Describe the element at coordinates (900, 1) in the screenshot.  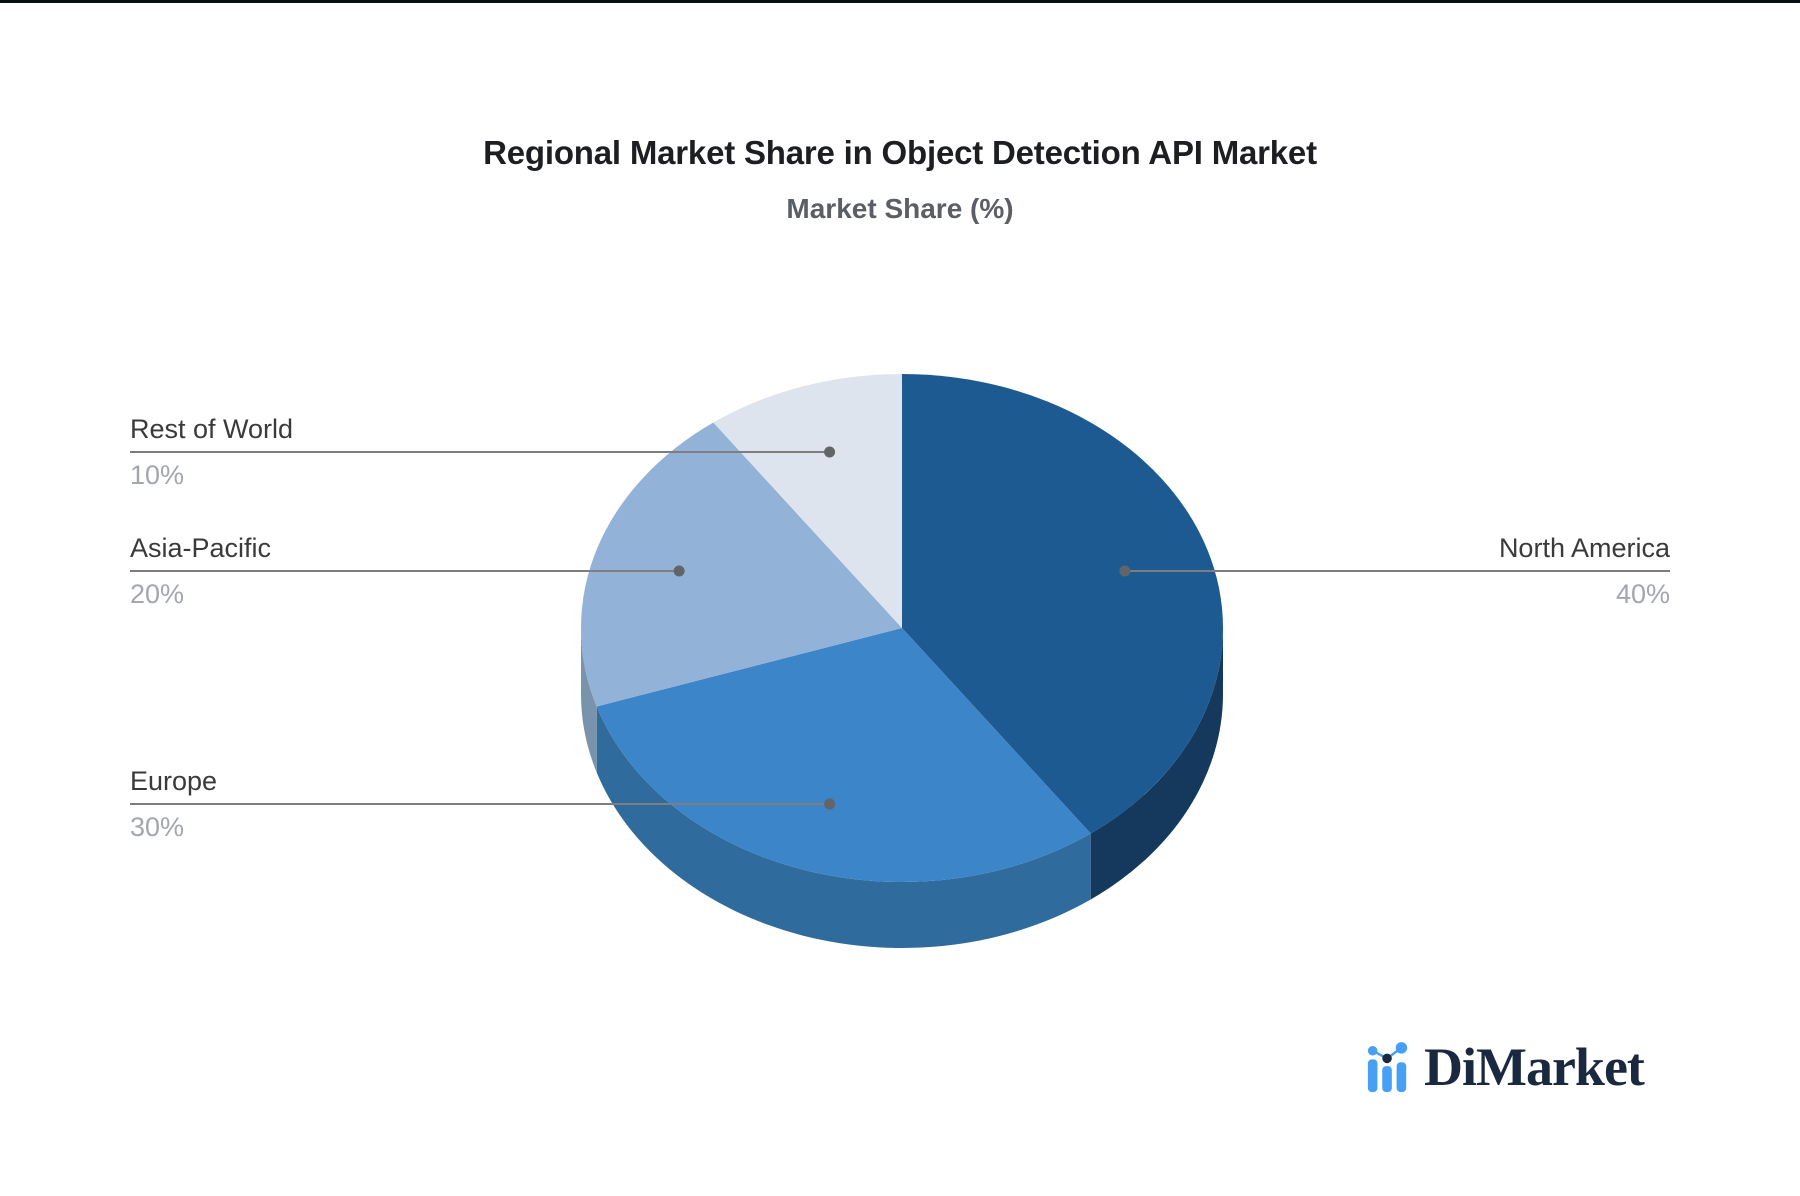
I see `top-border` at that location.